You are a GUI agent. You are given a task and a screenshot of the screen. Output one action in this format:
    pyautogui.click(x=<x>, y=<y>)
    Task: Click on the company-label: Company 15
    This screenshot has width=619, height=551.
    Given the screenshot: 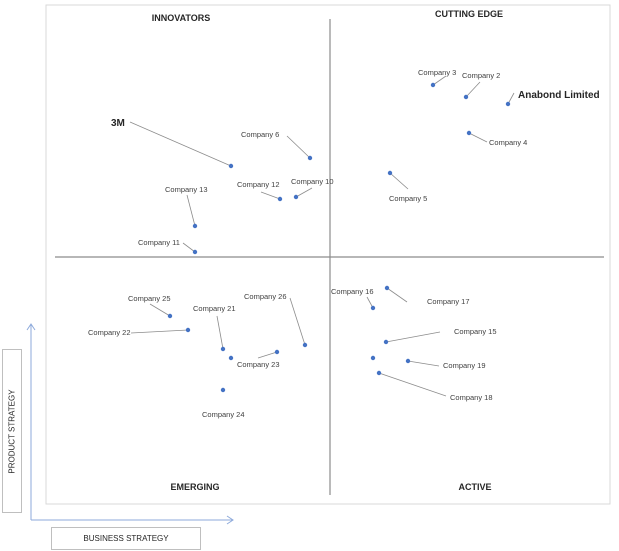 What is the action you would take?
    pyautogui.click(x=475, y=331)
    